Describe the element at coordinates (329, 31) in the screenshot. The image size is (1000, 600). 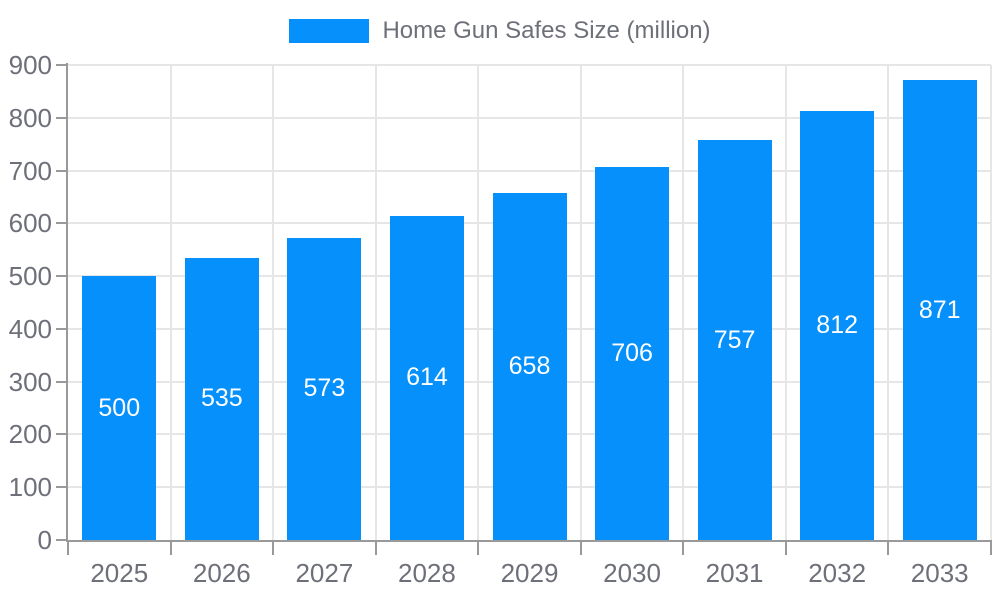
I see `legend-swatch-icon` at that location.